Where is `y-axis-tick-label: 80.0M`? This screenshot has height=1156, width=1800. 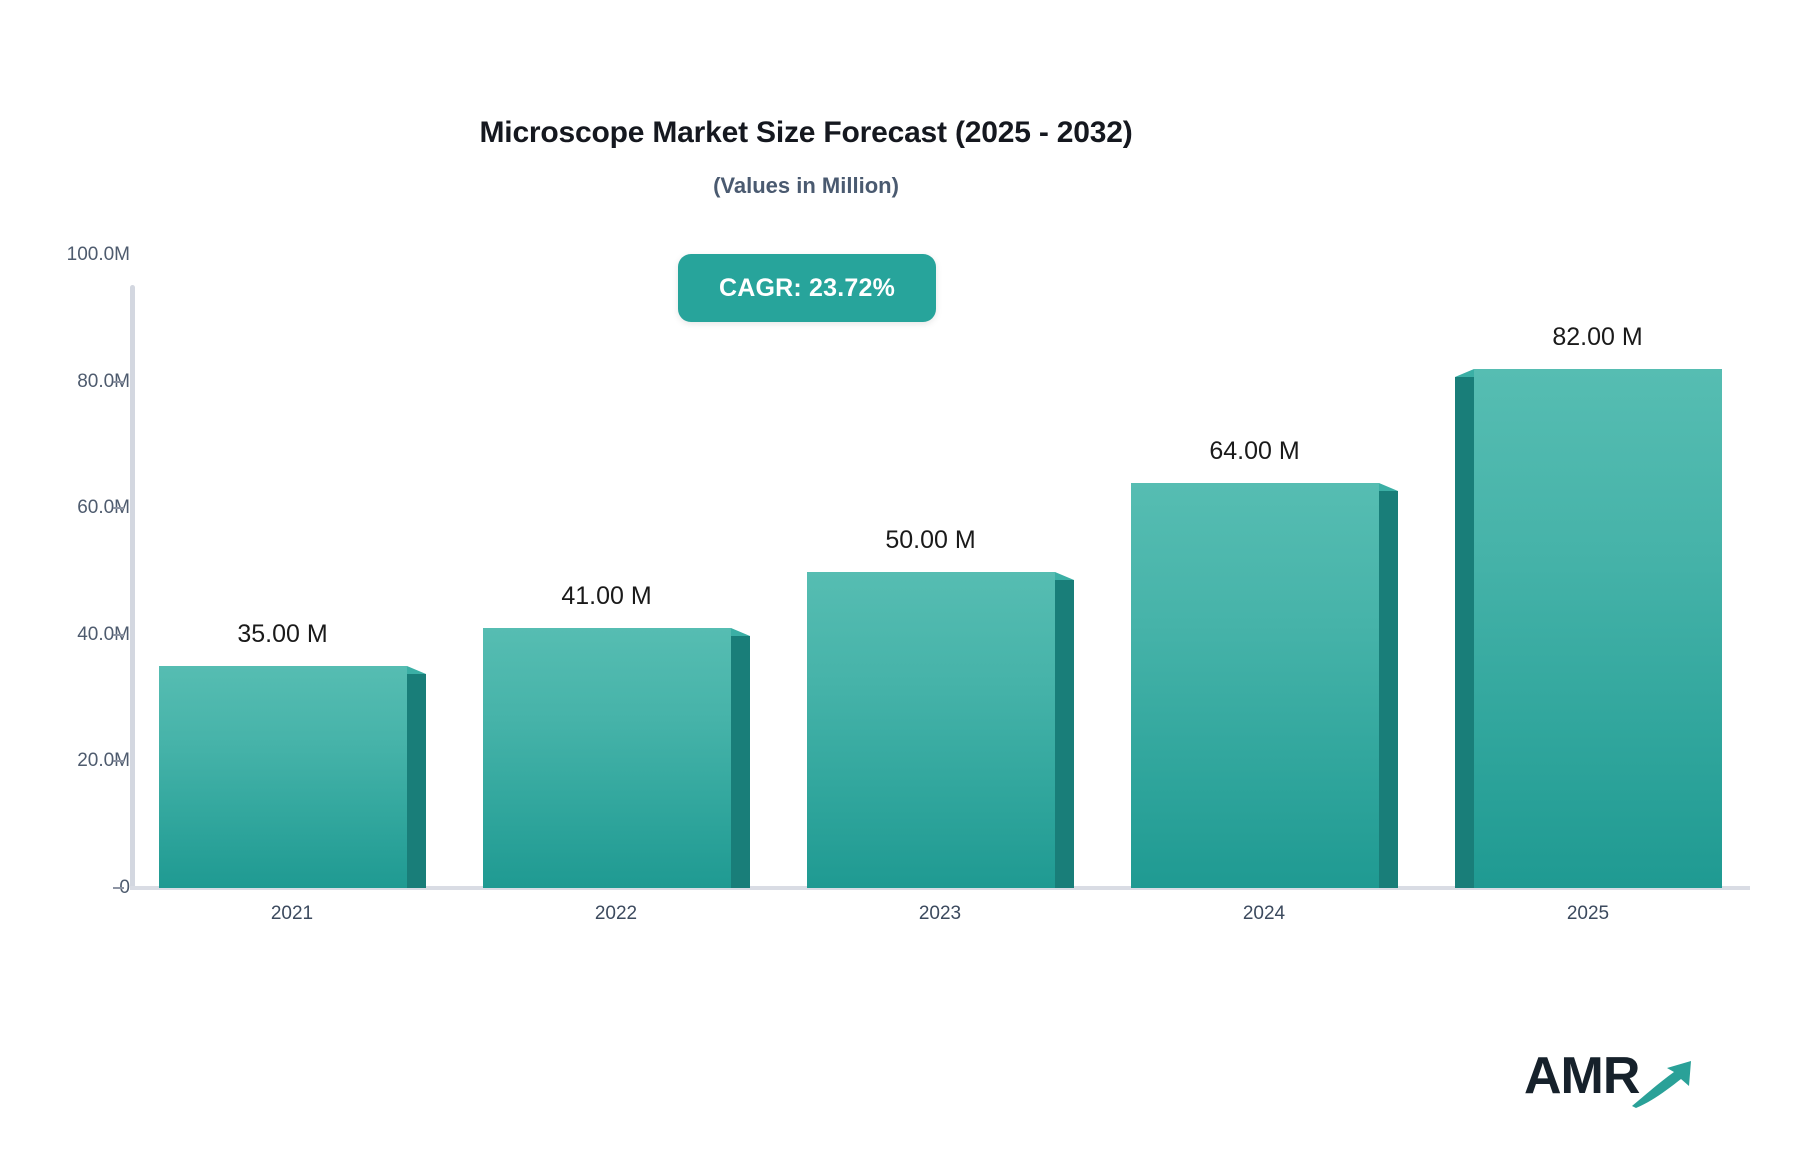
y-axis-tick-label: 80.0M is located at coordinates (103, 381).